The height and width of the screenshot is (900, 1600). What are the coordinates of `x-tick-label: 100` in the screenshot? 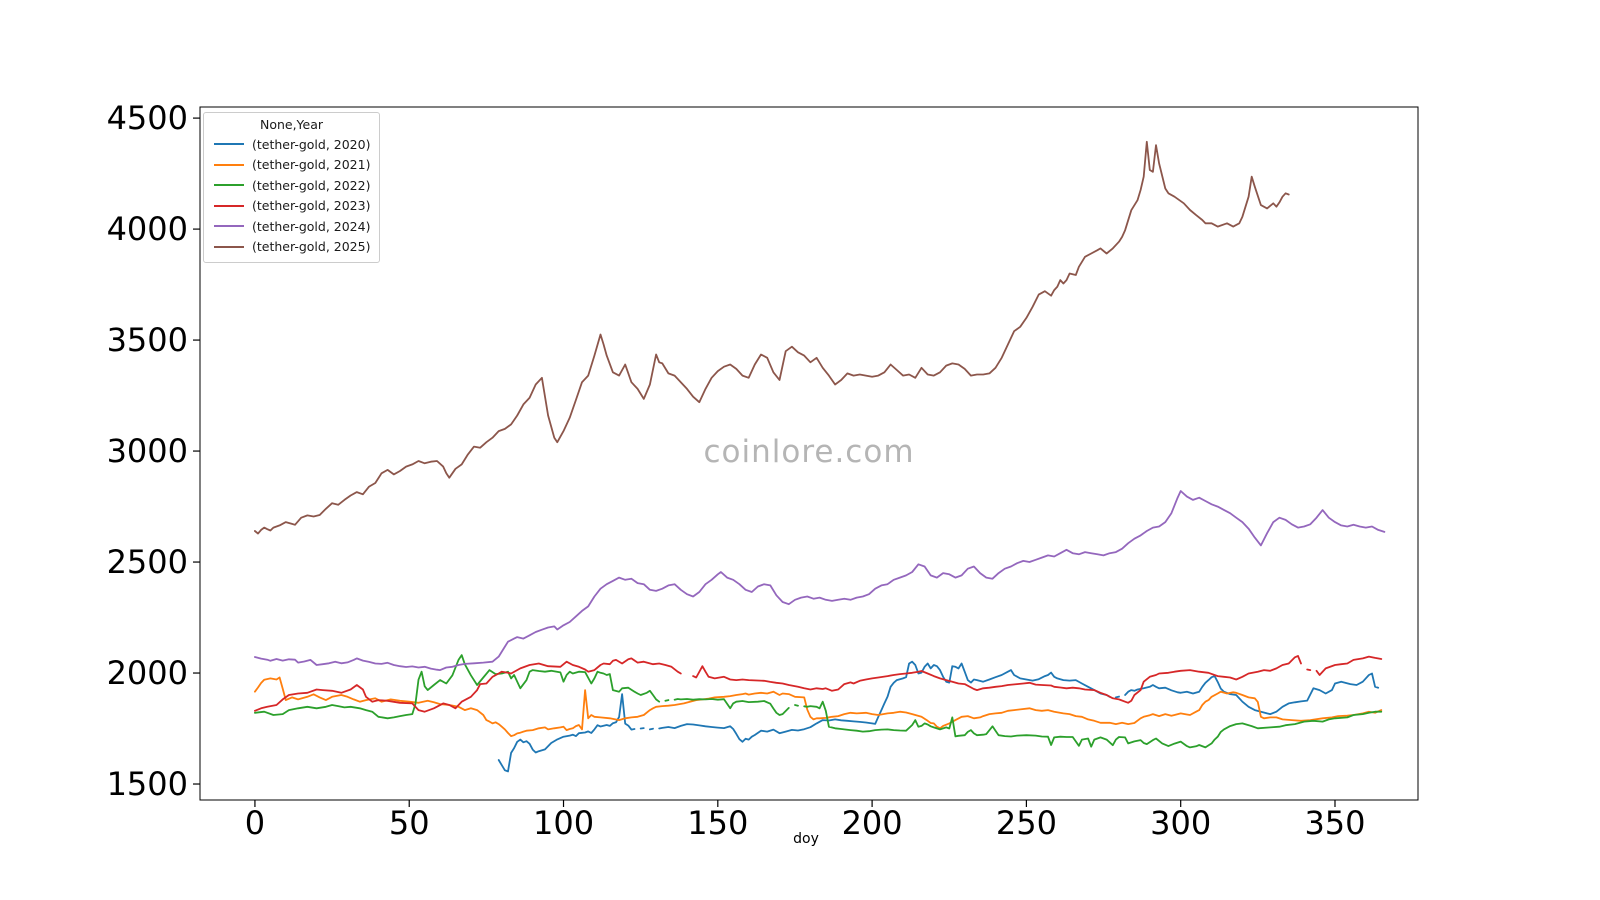 It's located at (563, 823).